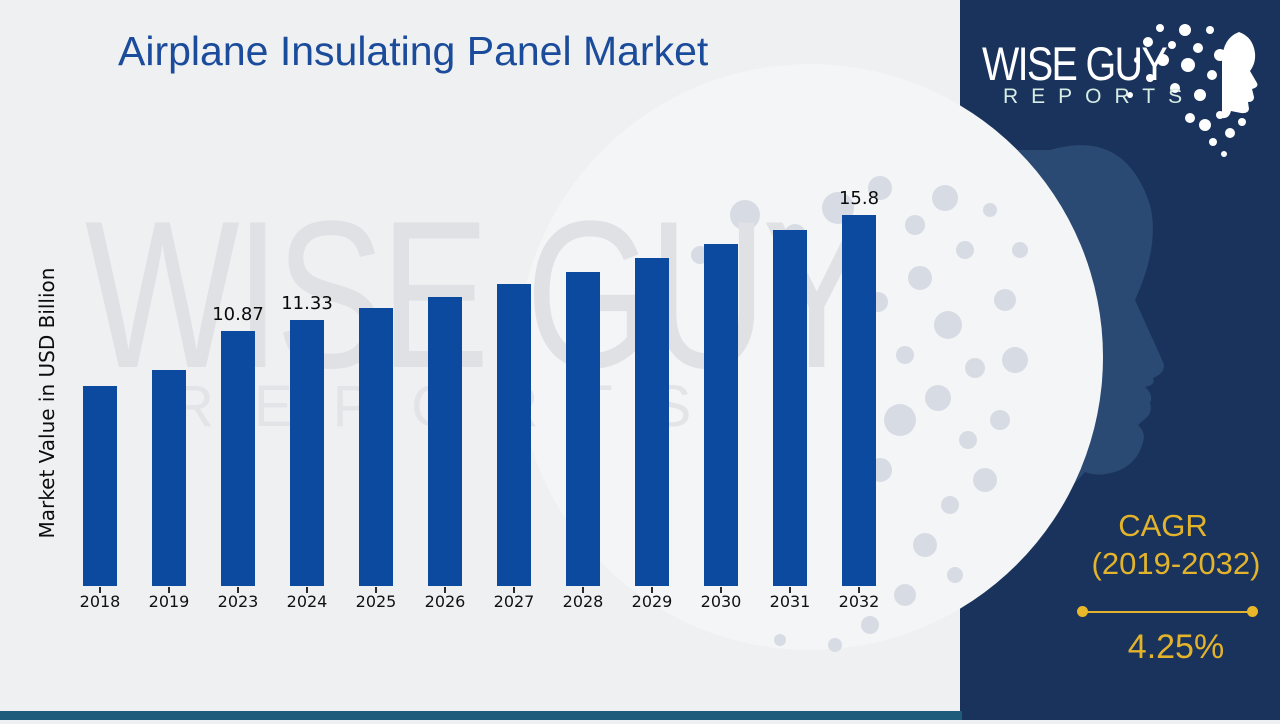 Image resolution: width=1280 pixels, height=724 pixels. I want to click on bar-value-label-2024: 11.33, so click(307, 303).